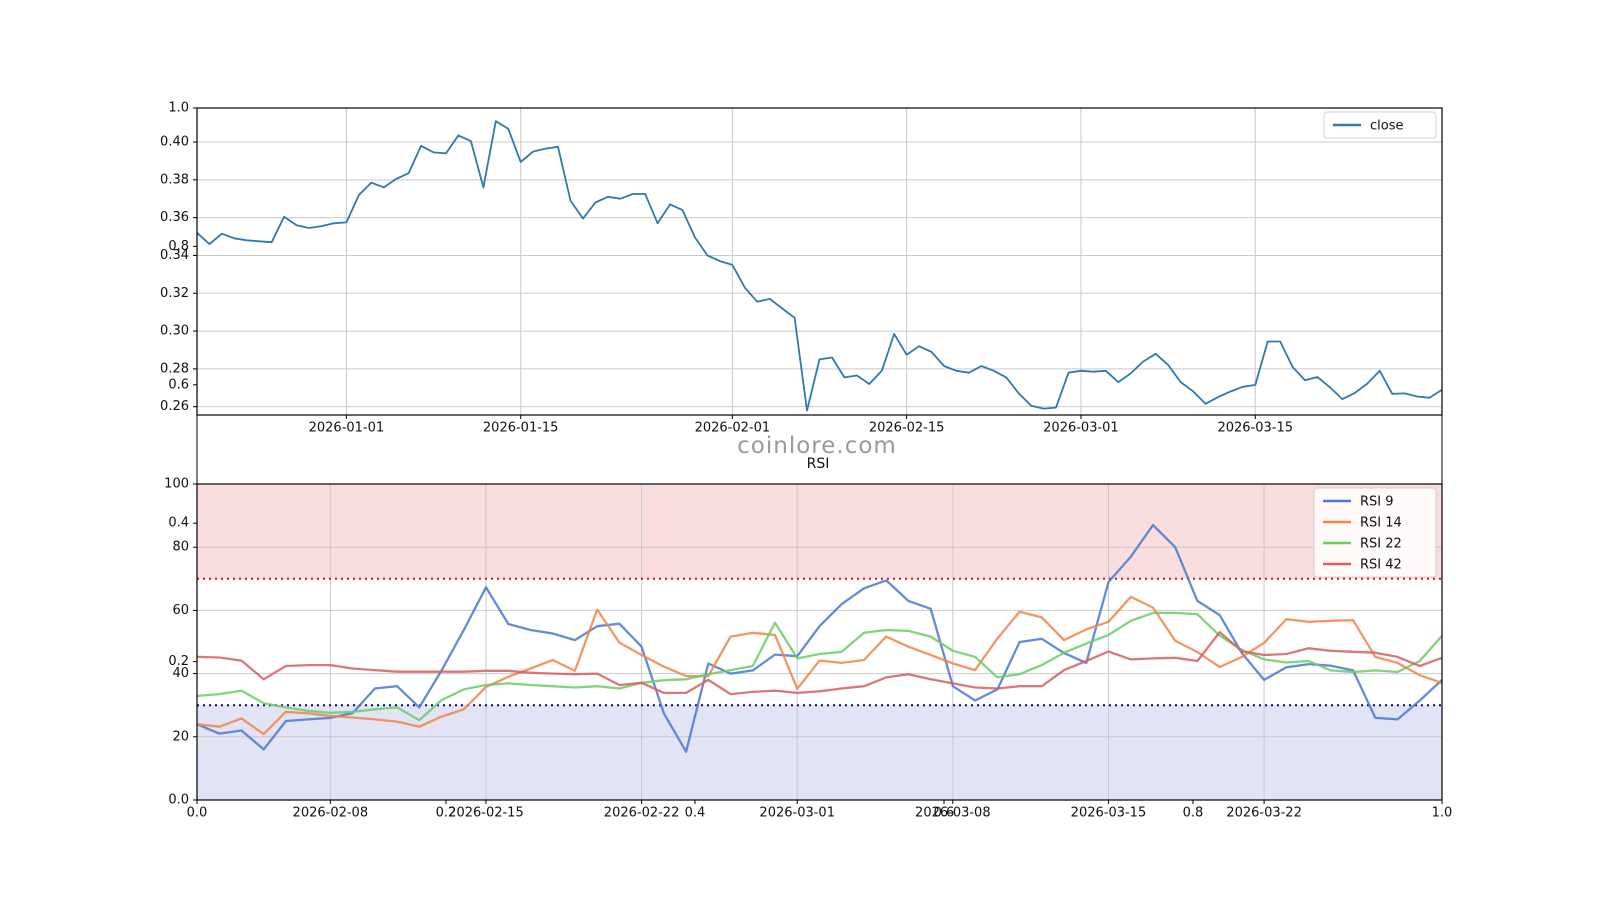 The width and height of the screenshot is (1600, 900). What do you see at coordinates (819, 752) in the screenshot?
I see `oversold-band` at bounding box center [819, 752].